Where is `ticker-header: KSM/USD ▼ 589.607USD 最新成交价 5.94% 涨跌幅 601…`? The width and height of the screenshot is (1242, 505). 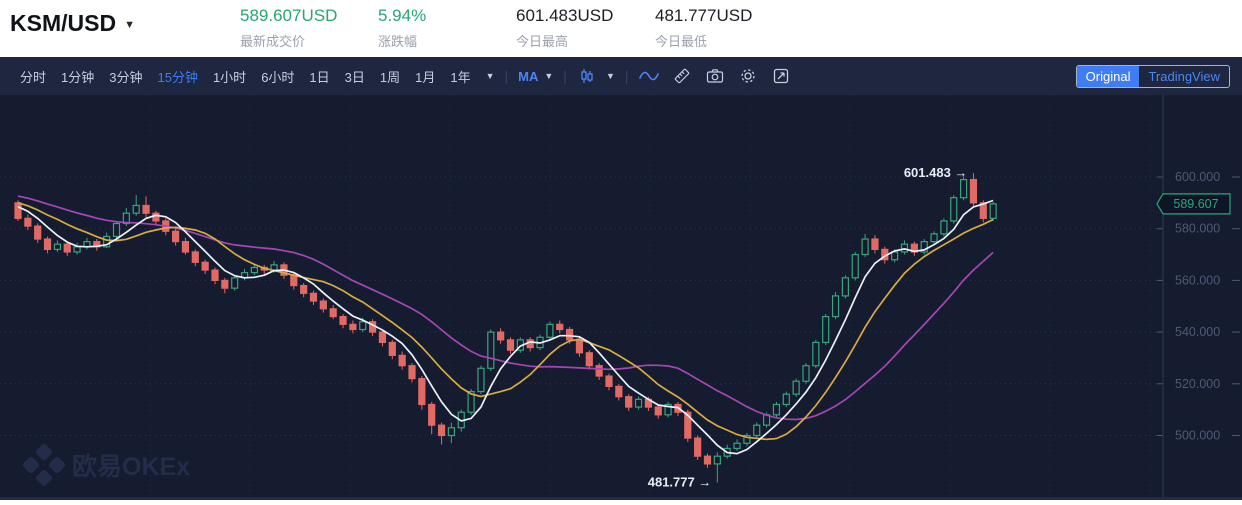 ticker-header: KSM/USD ▼ 589.607USD 最新成交价 5.94% 涨跌幅 601… is located at coordinates (621, 28).